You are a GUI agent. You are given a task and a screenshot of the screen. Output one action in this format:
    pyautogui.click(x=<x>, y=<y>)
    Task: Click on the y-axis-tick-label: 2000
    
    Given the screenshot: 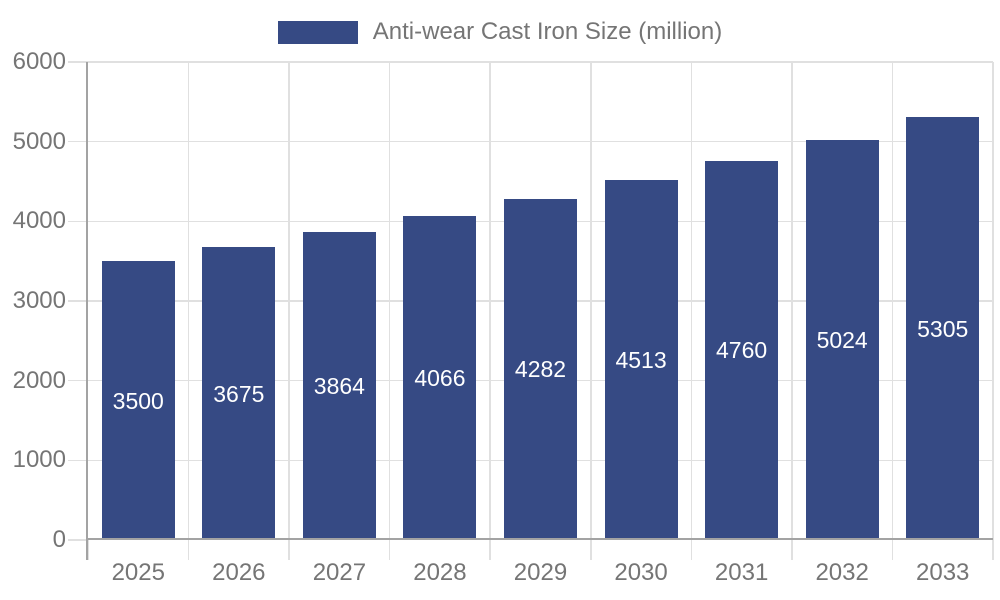 What is the action you would take?
    pyautogui.click(x=39, y=380)
    